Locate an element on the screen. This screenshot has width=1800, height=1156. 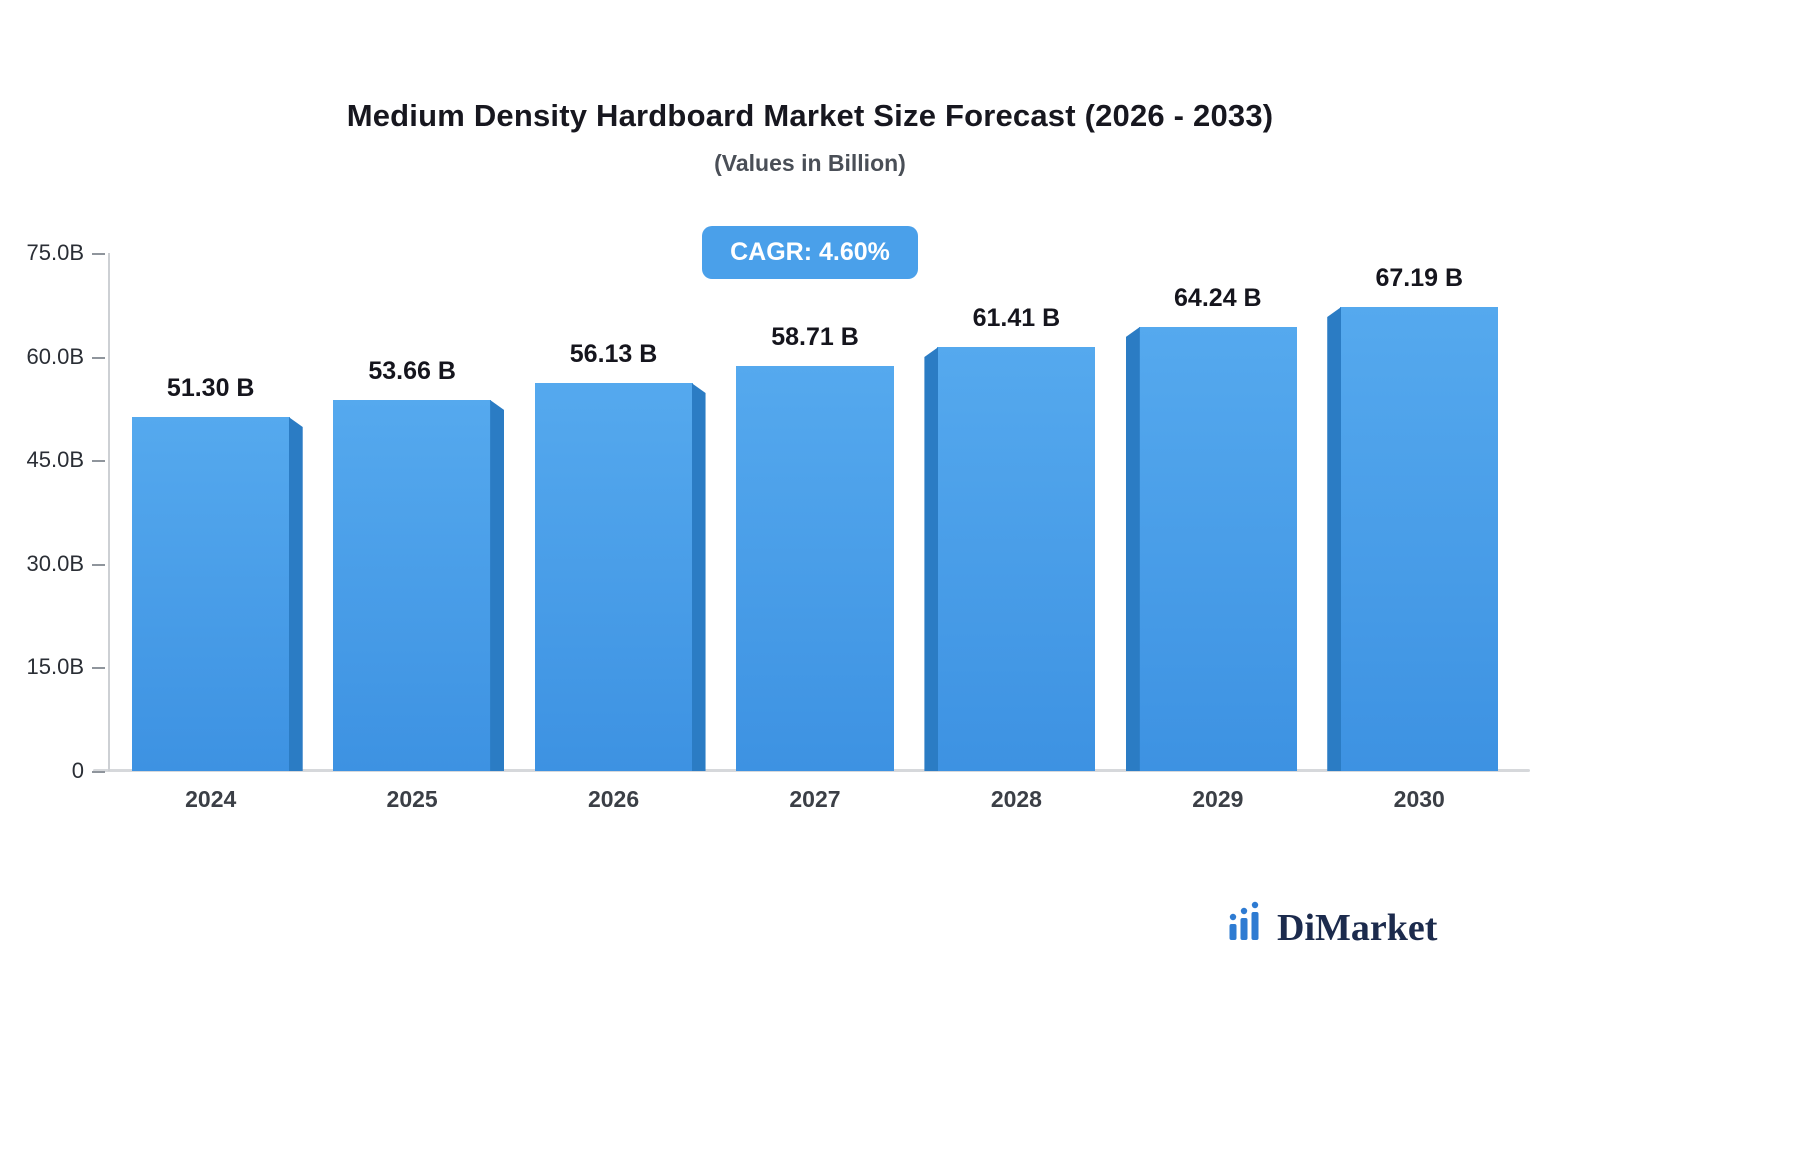
bar-slot: 67.19 B is located at coordinates (1419, 512).